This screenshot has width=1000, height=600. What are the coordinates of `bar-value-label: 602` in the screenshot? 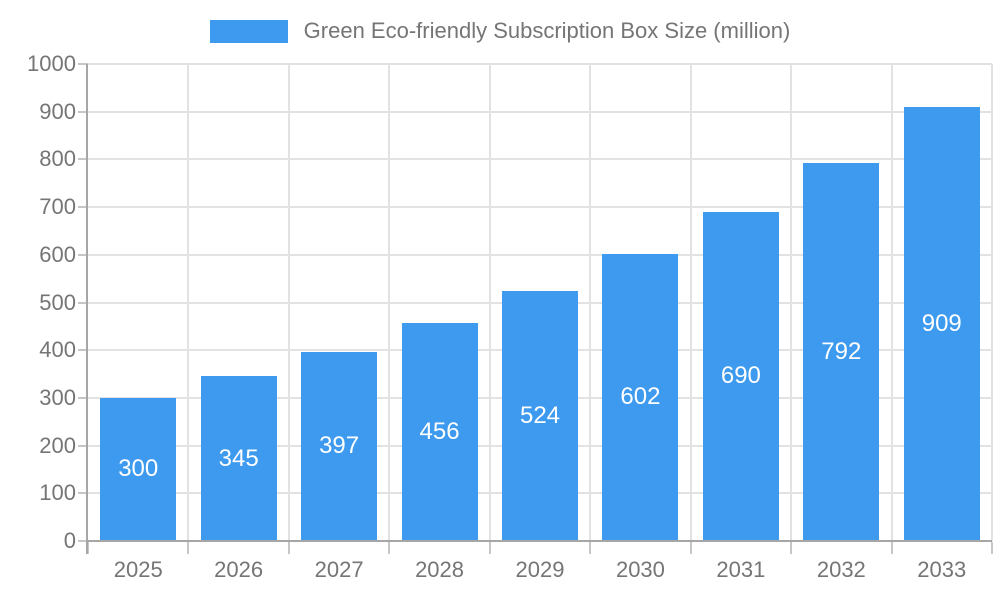 It's located at (640, 397).